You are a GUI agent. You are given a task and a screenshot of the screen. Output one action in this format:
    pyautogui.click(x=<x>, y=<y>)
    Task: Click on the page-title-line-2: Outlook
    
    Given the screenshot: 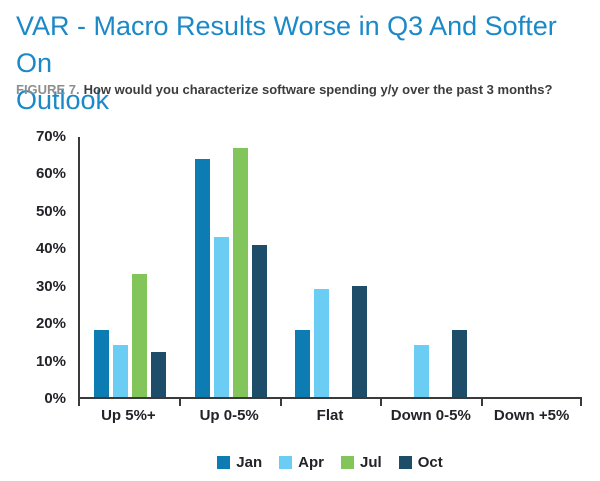 What is the action you would take?
    pyautogui.click(x=63, y=100)
    